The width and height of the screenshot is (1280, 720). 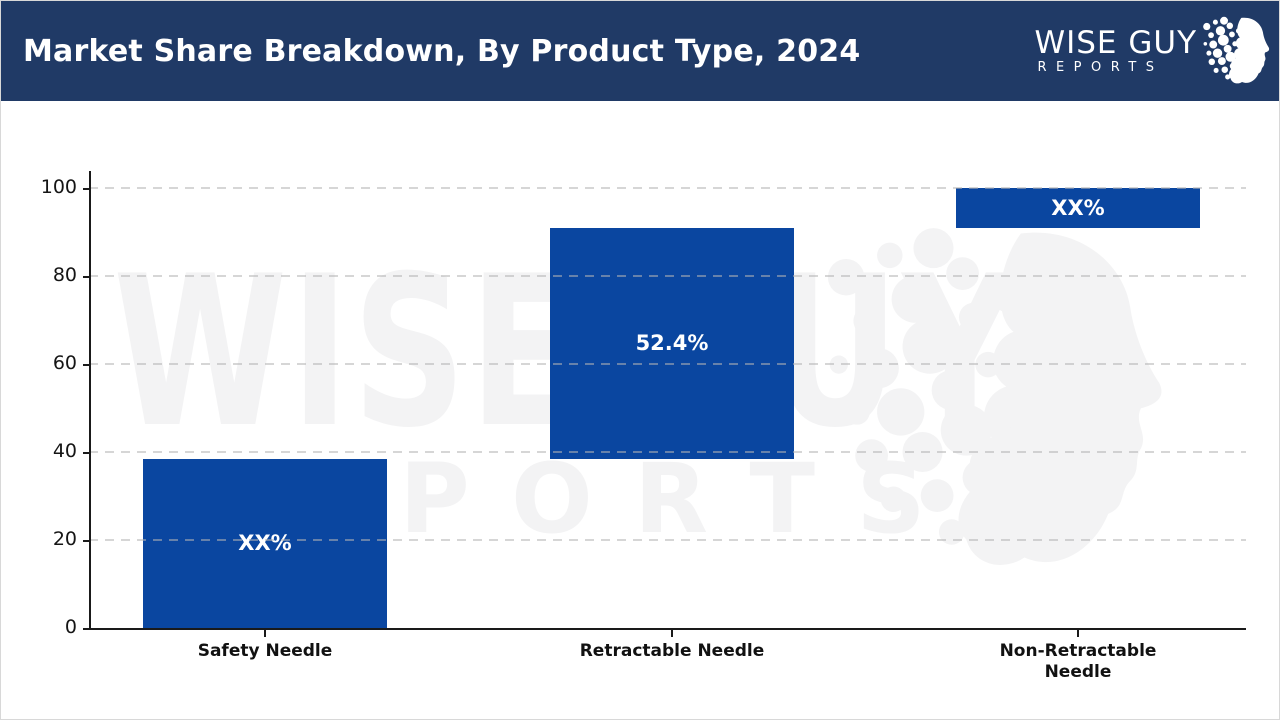 I want to click on watermark-head-icon, so click(x=994, y=396).